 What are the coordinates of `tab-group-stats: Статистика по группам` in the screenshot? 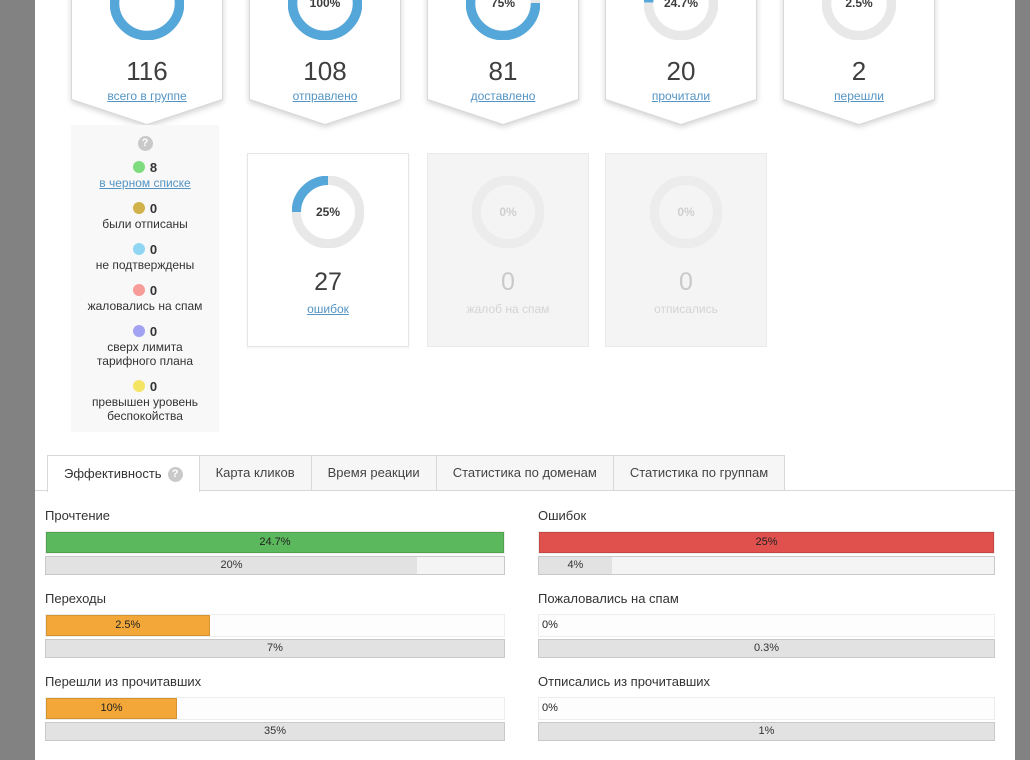 It's located at (699, 473).